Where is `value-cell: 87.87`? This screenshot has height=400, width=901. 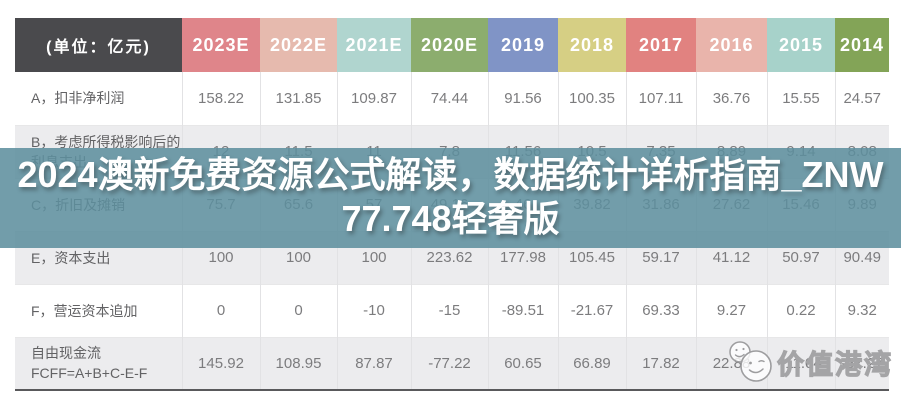 value-cell: 87.87 is located at coordinates (373, 363).